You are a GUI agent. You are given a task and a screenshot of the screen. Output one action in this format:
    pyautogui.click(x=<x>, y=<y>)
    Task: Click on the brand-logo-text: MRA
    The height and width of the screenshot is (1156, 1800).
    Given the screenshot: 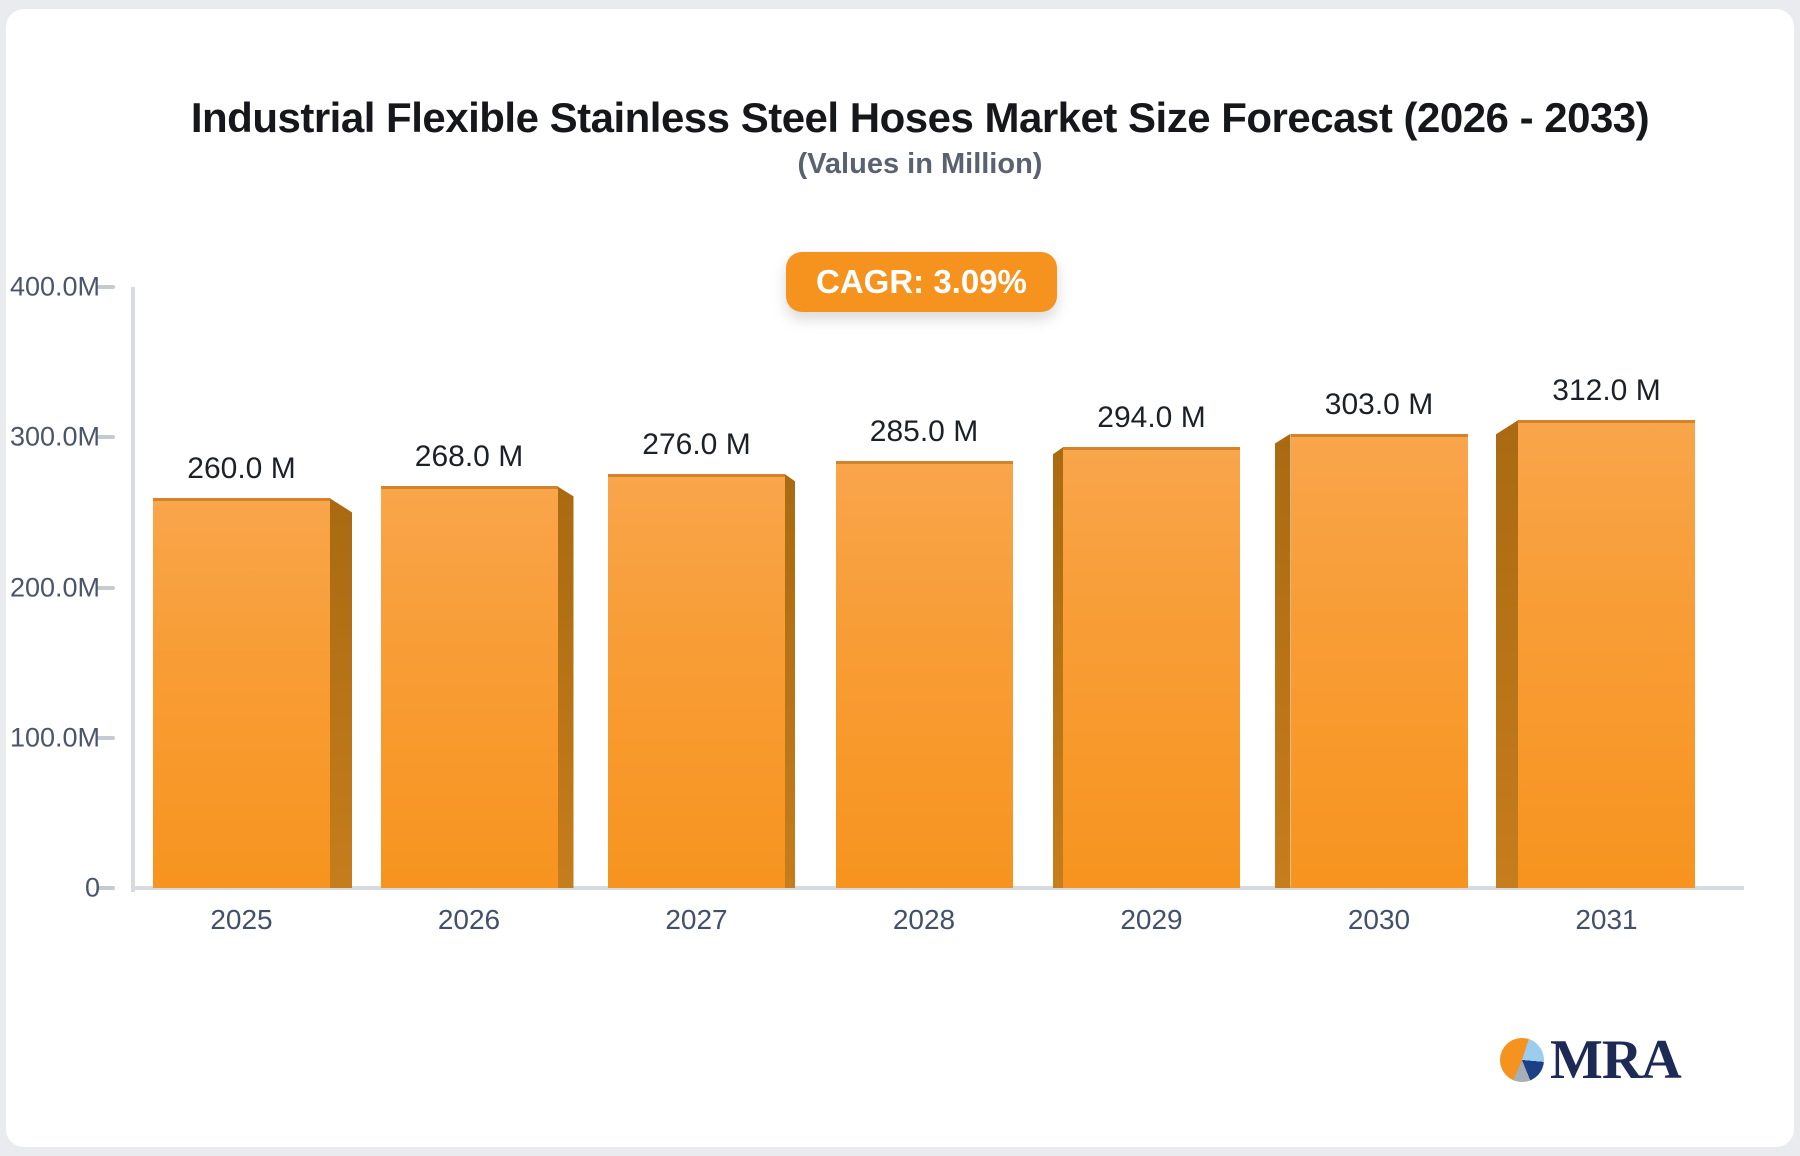 What is the action you would take?
    pyautogui.click(x=1616, y=1060)
    